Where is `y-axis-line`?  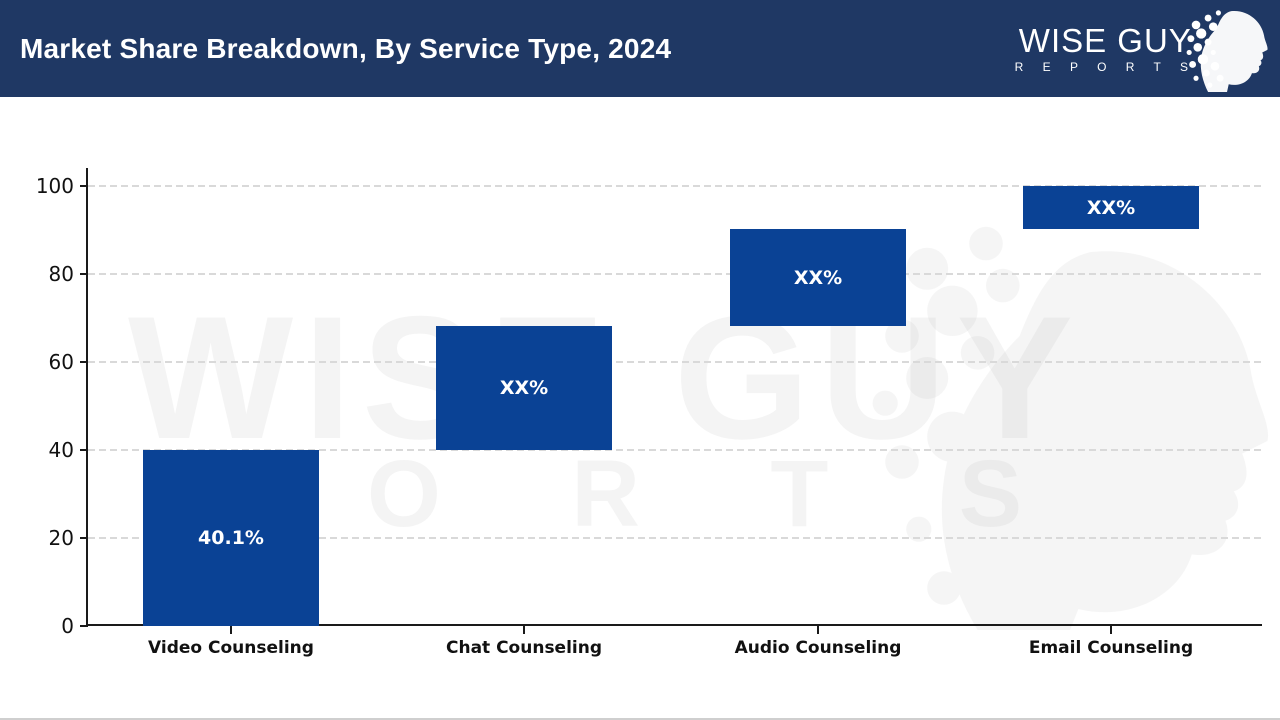
y-axis-line is located at coordinates (87, 397).